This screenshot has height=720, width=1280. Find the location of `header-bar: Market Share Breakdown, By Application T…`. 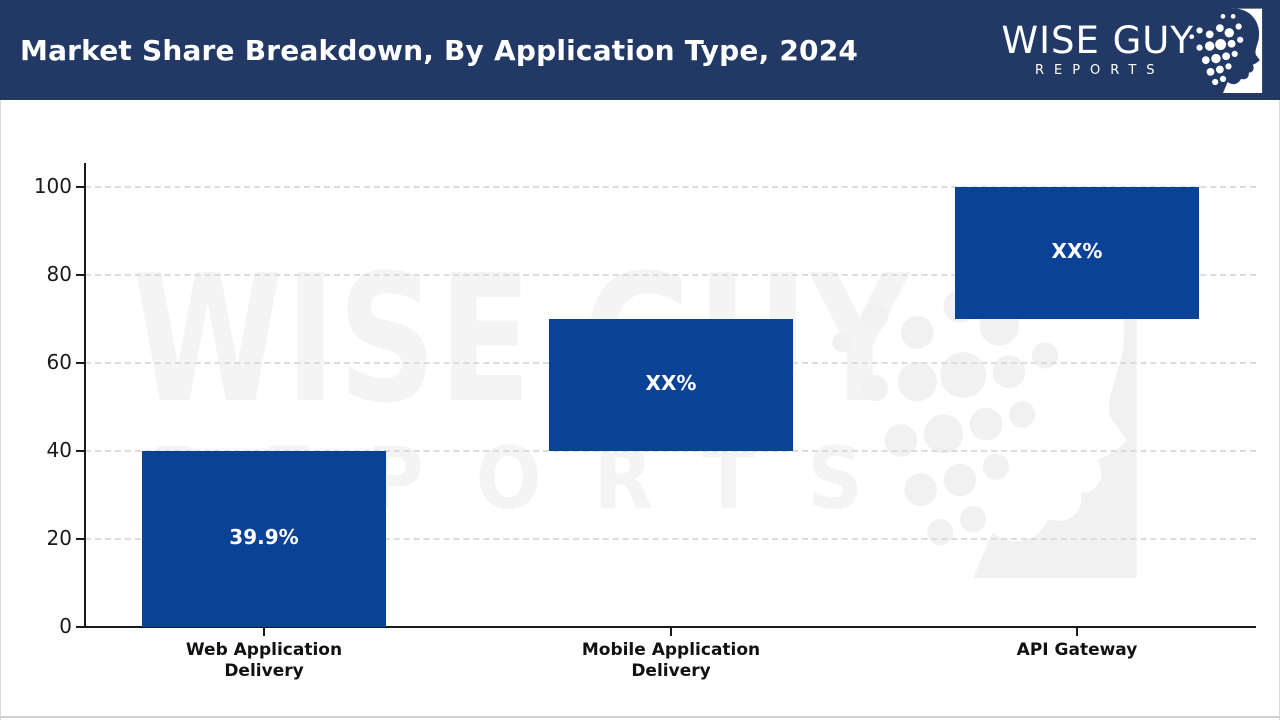

header-bar: Market Share Breakdown, By Application T… is located at coordinates (640, 50).